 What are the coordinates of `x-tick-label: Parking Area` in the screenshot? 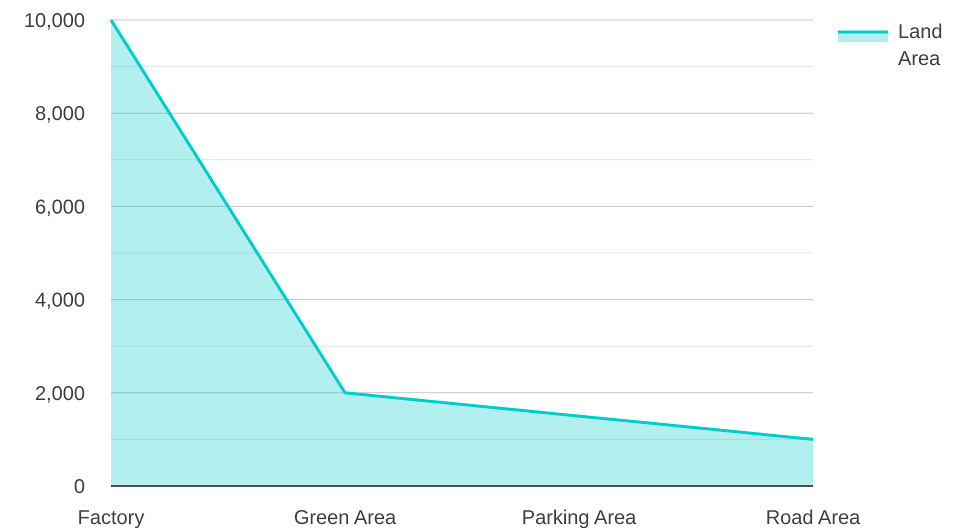 It's located at (580, 517).